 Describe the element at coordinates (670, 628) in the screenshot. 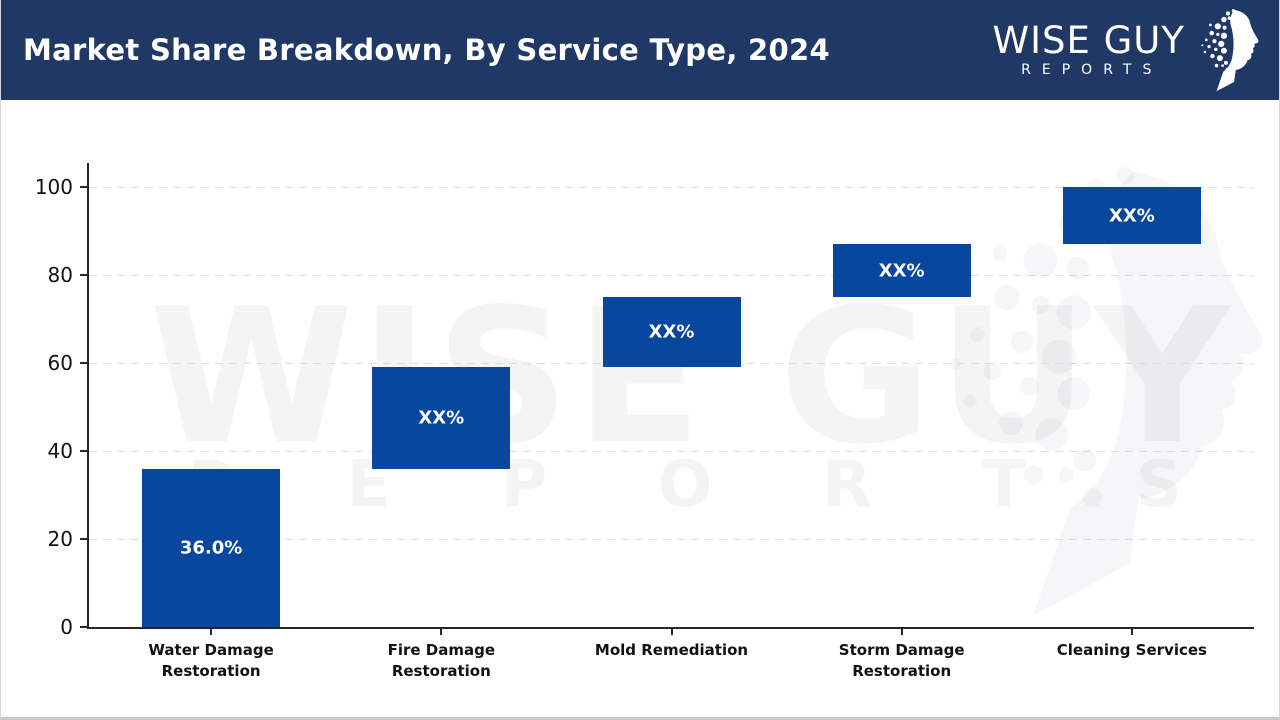

I see `x-axis-line` at that location.